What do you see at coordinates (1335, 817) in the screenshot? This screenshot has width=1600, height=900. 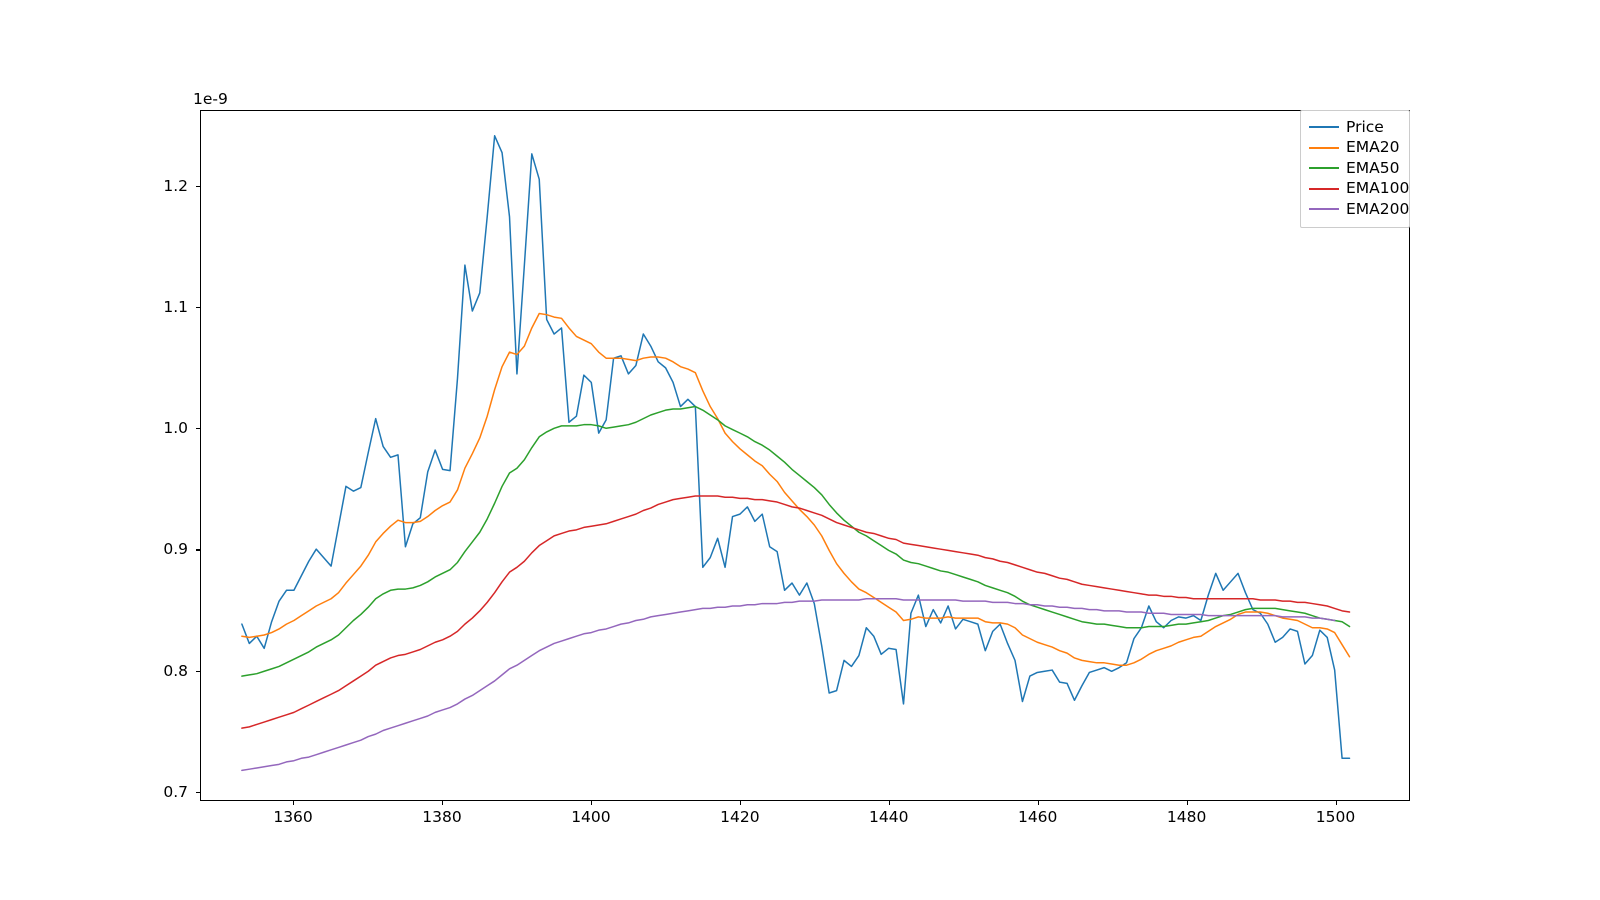 I see `x-tick-label: 1500` at bounding box center [1335, 817].